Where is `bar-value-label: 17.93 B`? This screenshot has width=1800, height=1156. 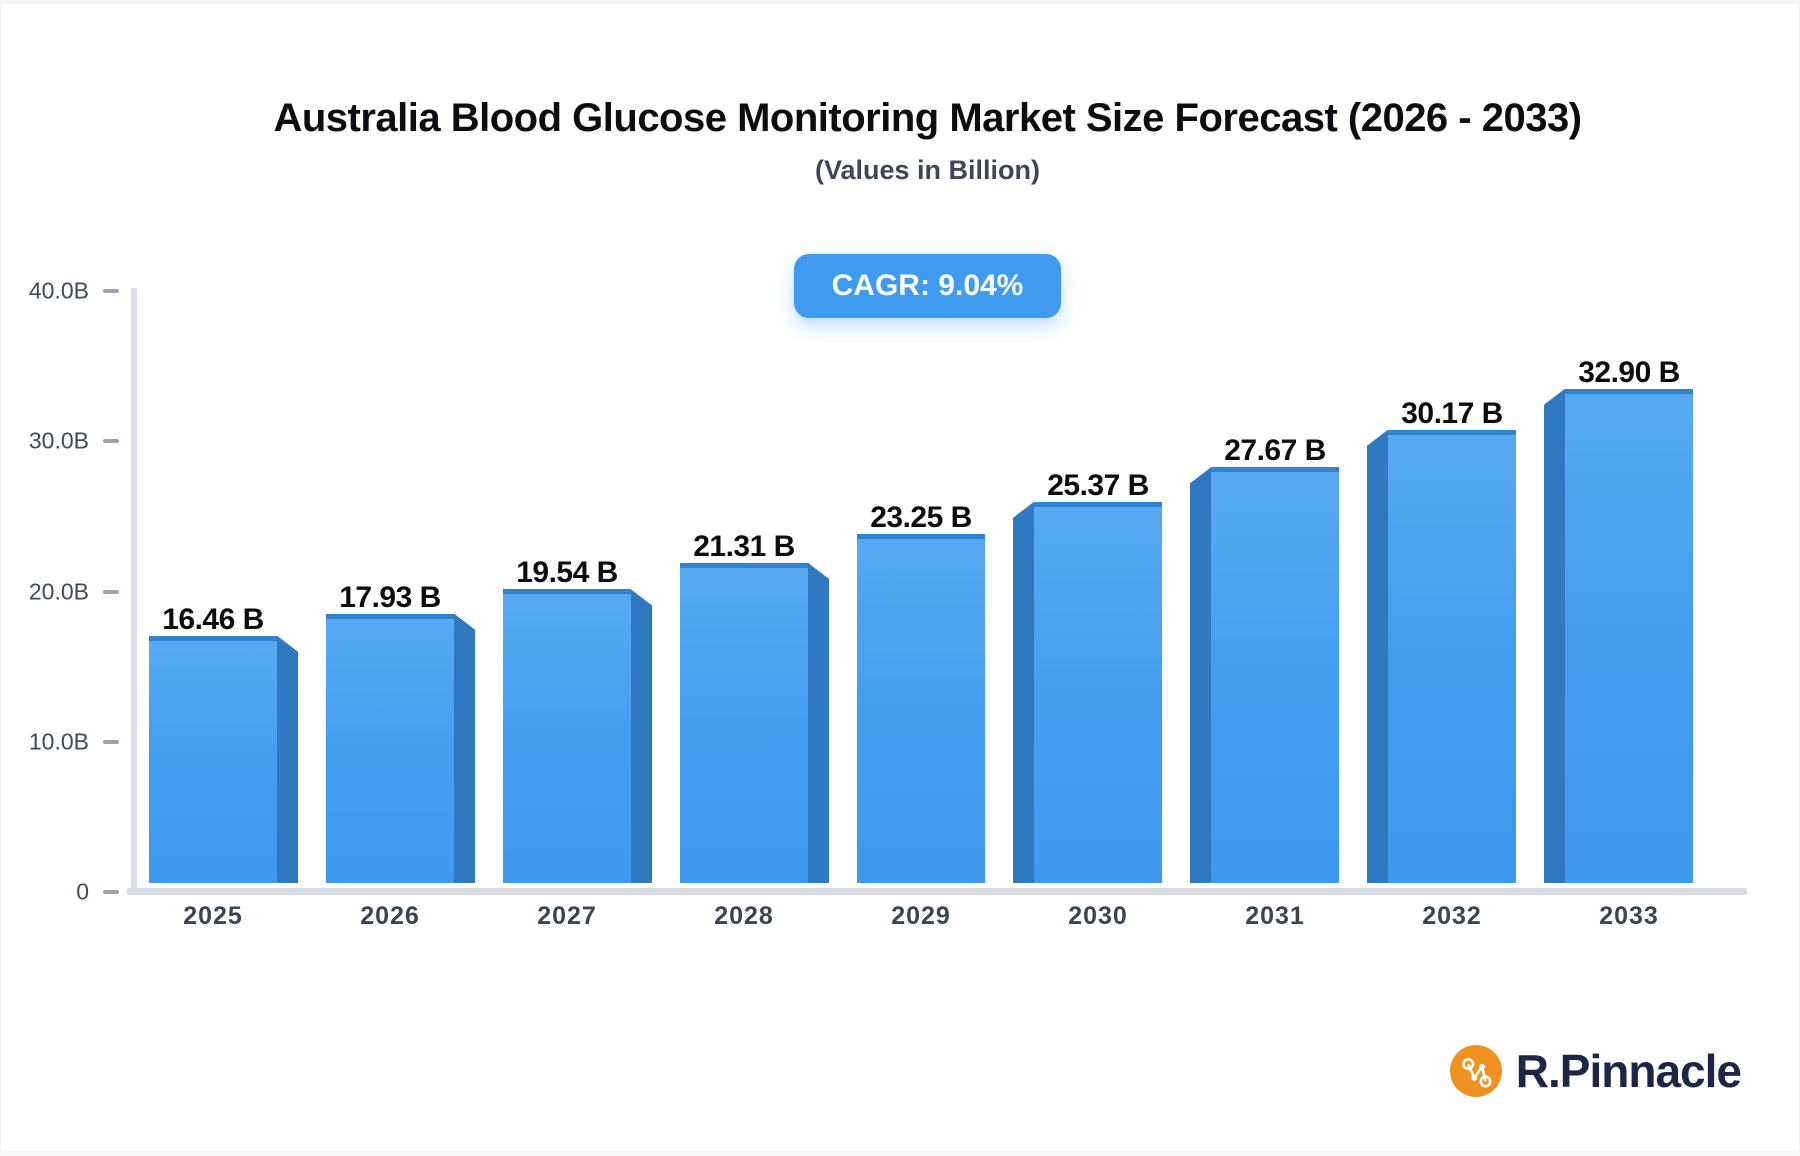
bar-value-label: 17.93 B is located at coordinates (390, 597).